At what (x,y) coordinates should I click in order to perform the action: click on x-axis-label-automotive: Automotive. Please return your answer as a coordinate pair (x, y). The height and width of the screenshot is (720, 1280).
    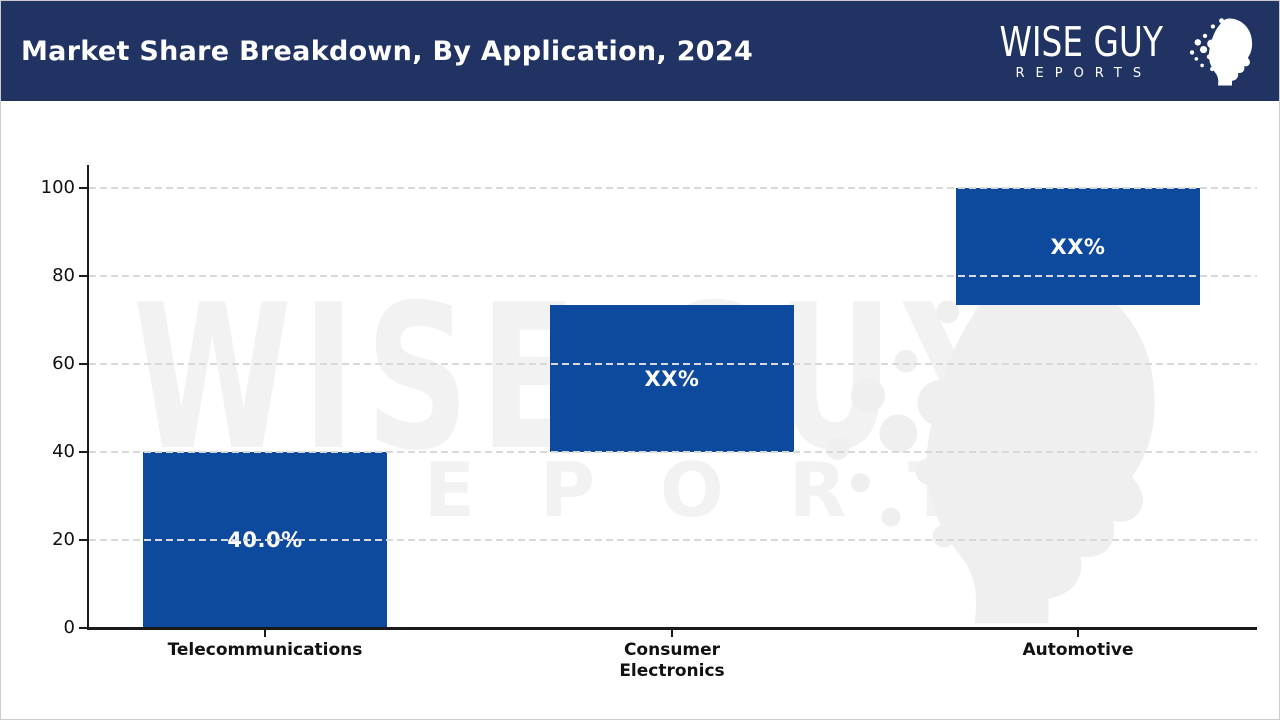
    Looking at the image, I should click on (1078, 650).